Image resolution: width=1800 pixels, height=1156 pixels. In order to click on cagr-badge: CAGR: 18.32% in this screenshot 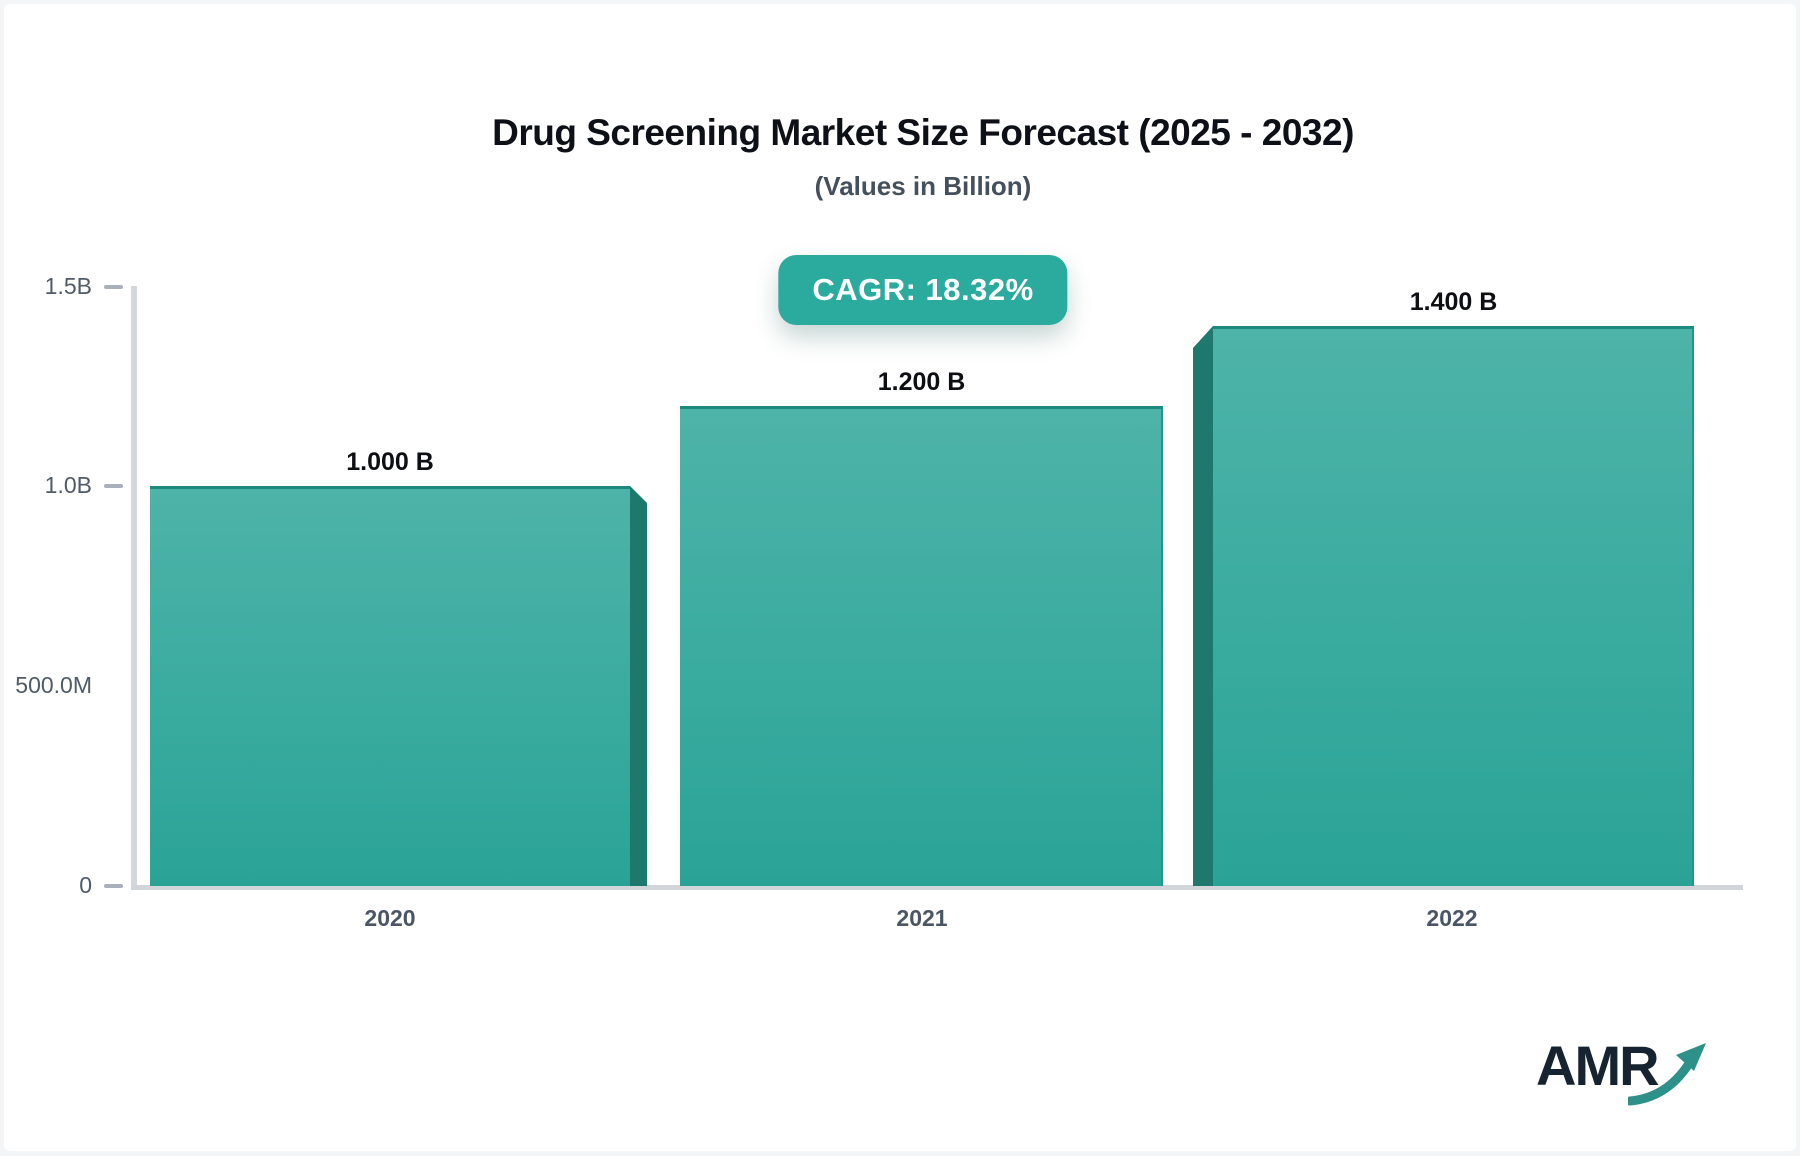, I will do `click(923, 290)`.